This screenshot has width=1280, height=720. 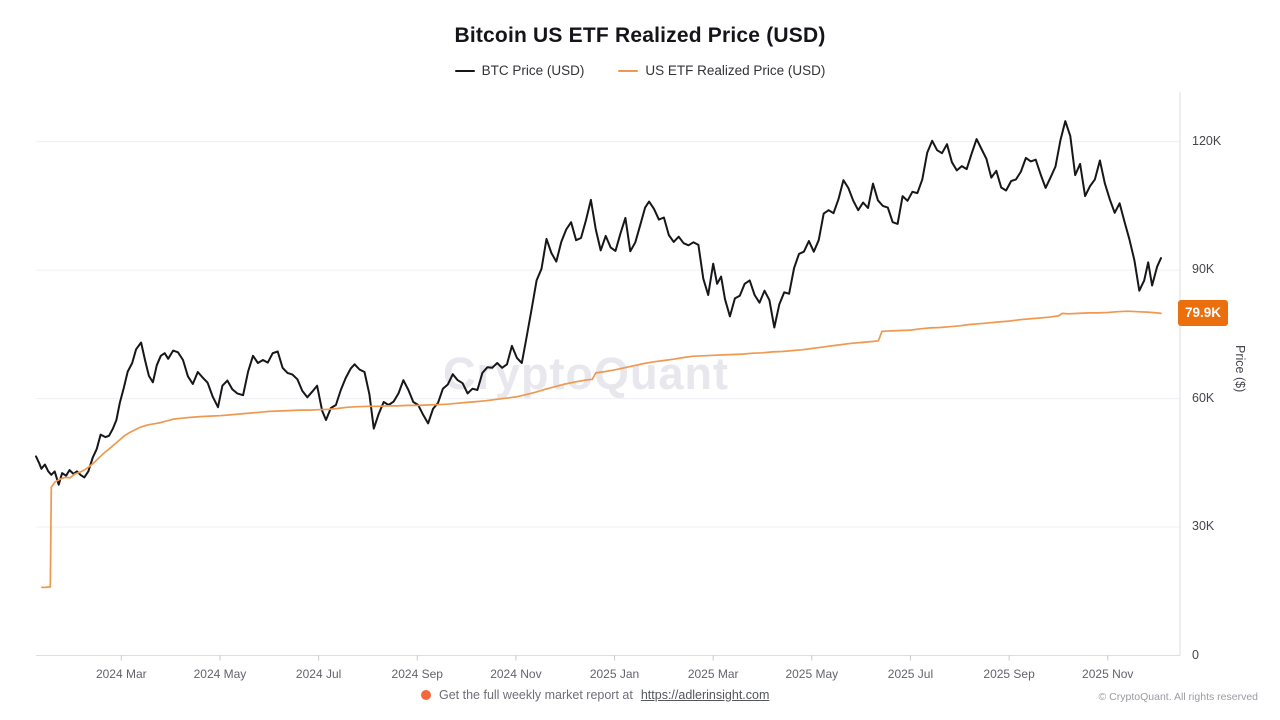 I want to click on x-axis-tick-label: 2024 Mar, so click(x=121, y=674).